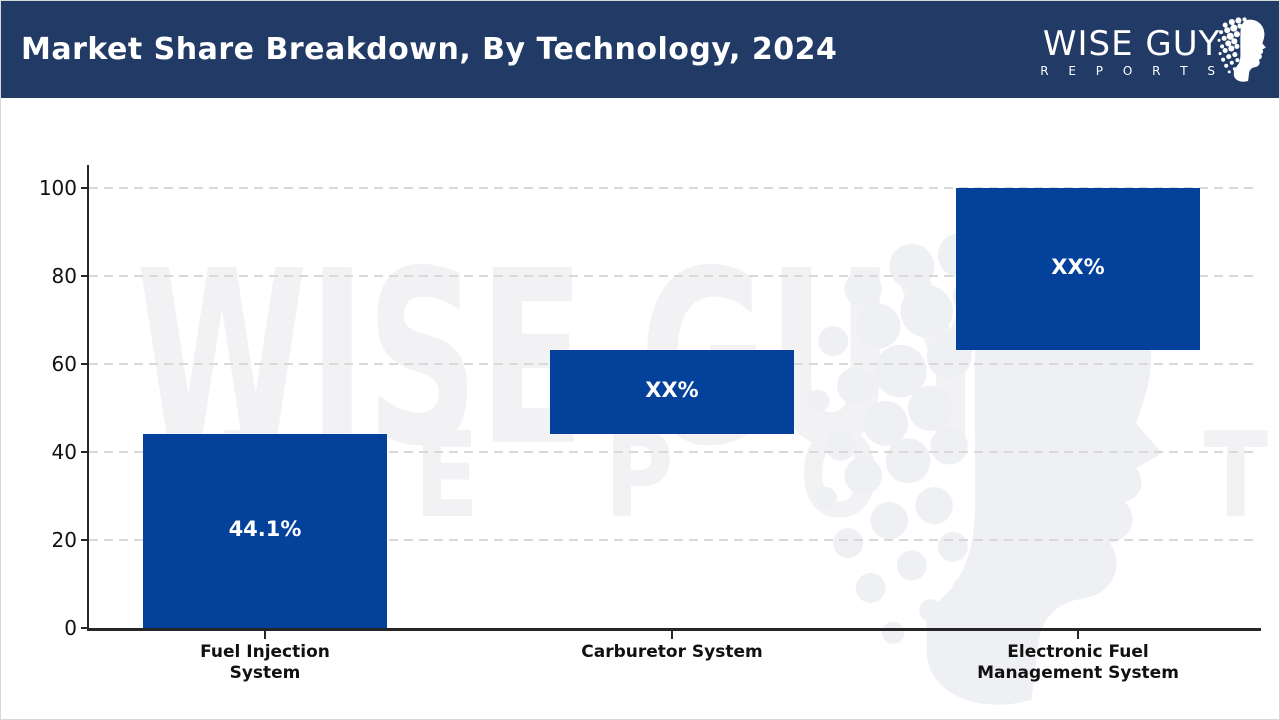  What do you see at coordinates (64, 276) in the screenshot?
I see `y-tick-label-80: 80` at bounding box center [64, 276].